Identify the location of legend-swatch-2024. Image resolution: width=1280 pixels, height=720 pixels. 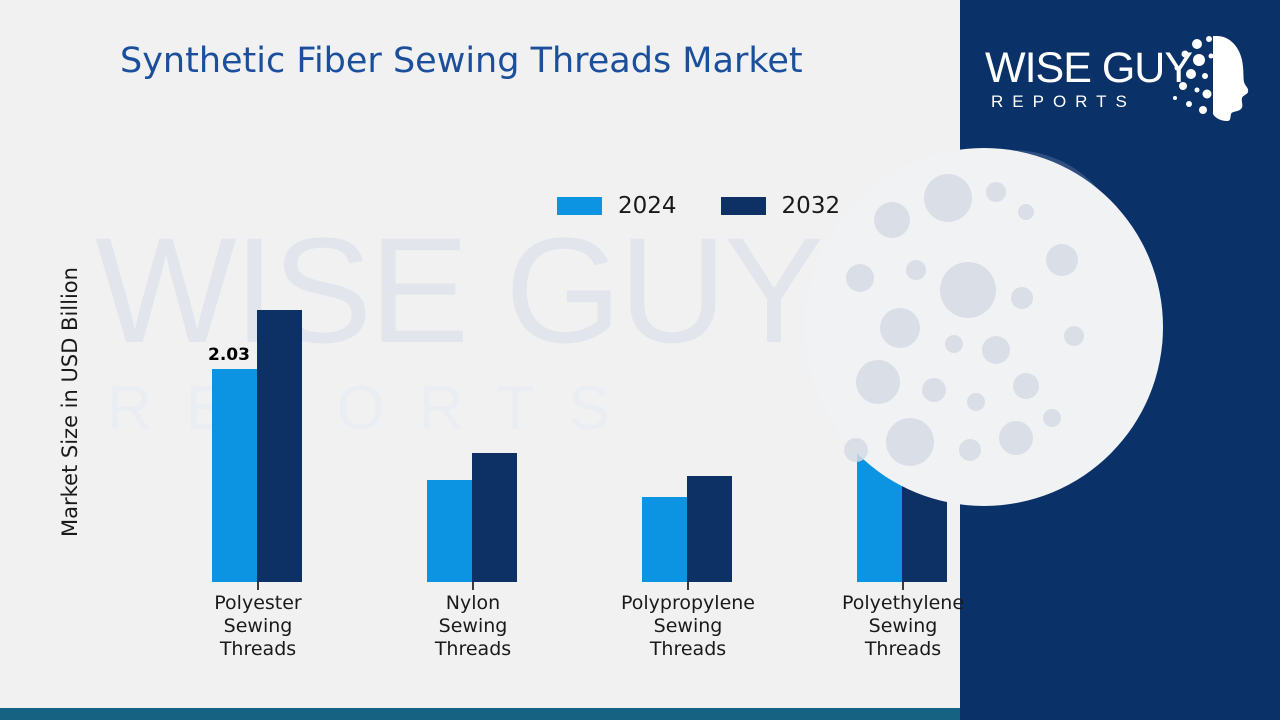
(579, 206).